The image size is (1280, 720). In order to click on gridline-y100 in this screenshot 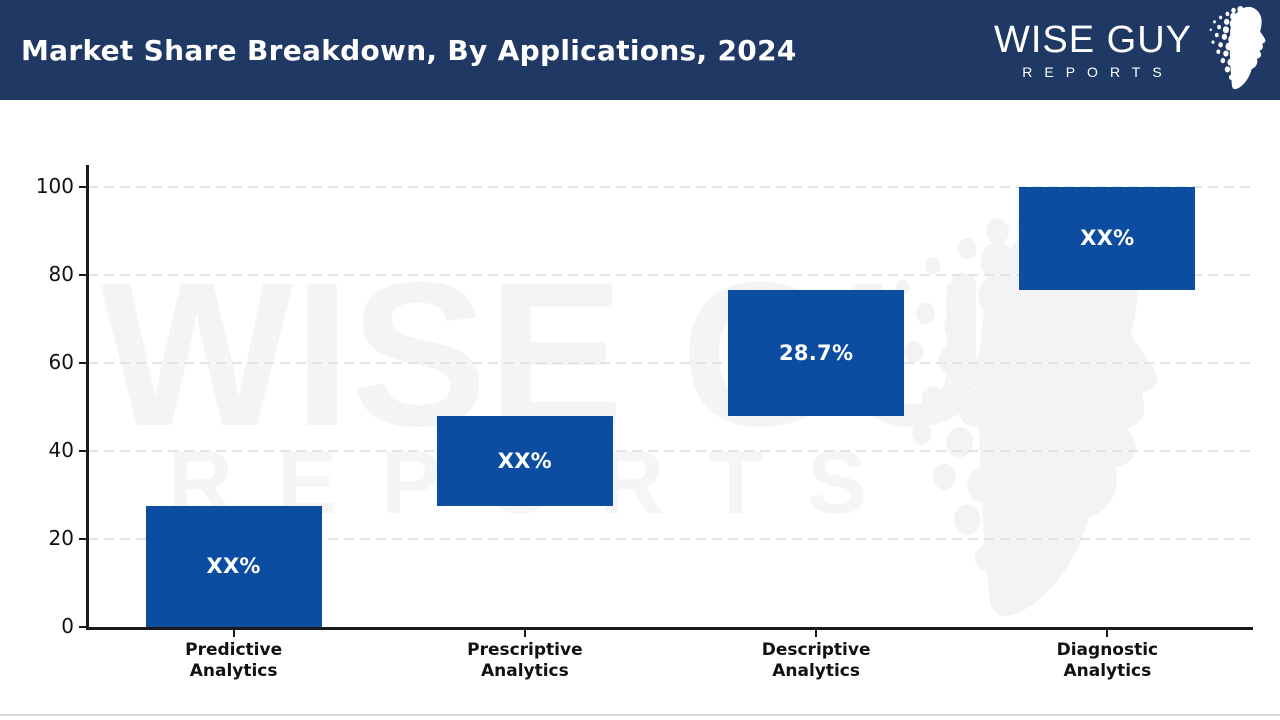, I will do `click(670, 187)`.